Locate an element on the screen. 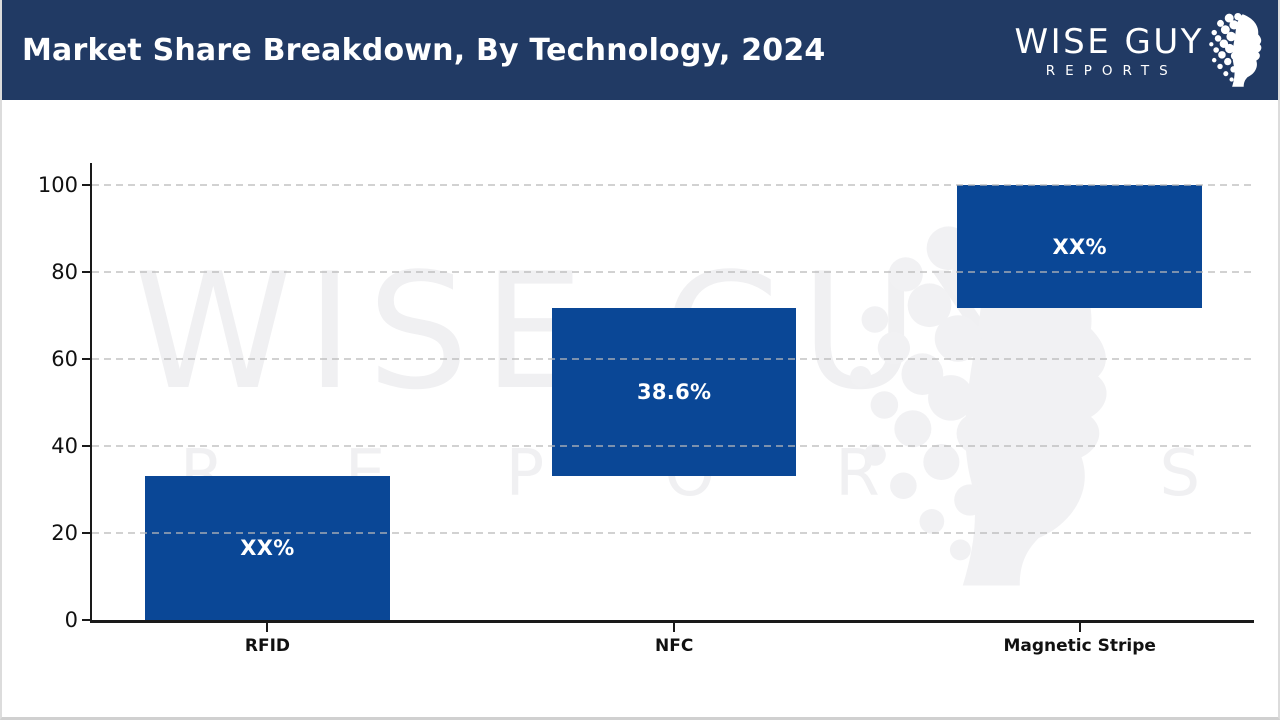 The height and width of the screenshot is (720, 1280). grid-line-y100 is located at coordinates (673, 184).